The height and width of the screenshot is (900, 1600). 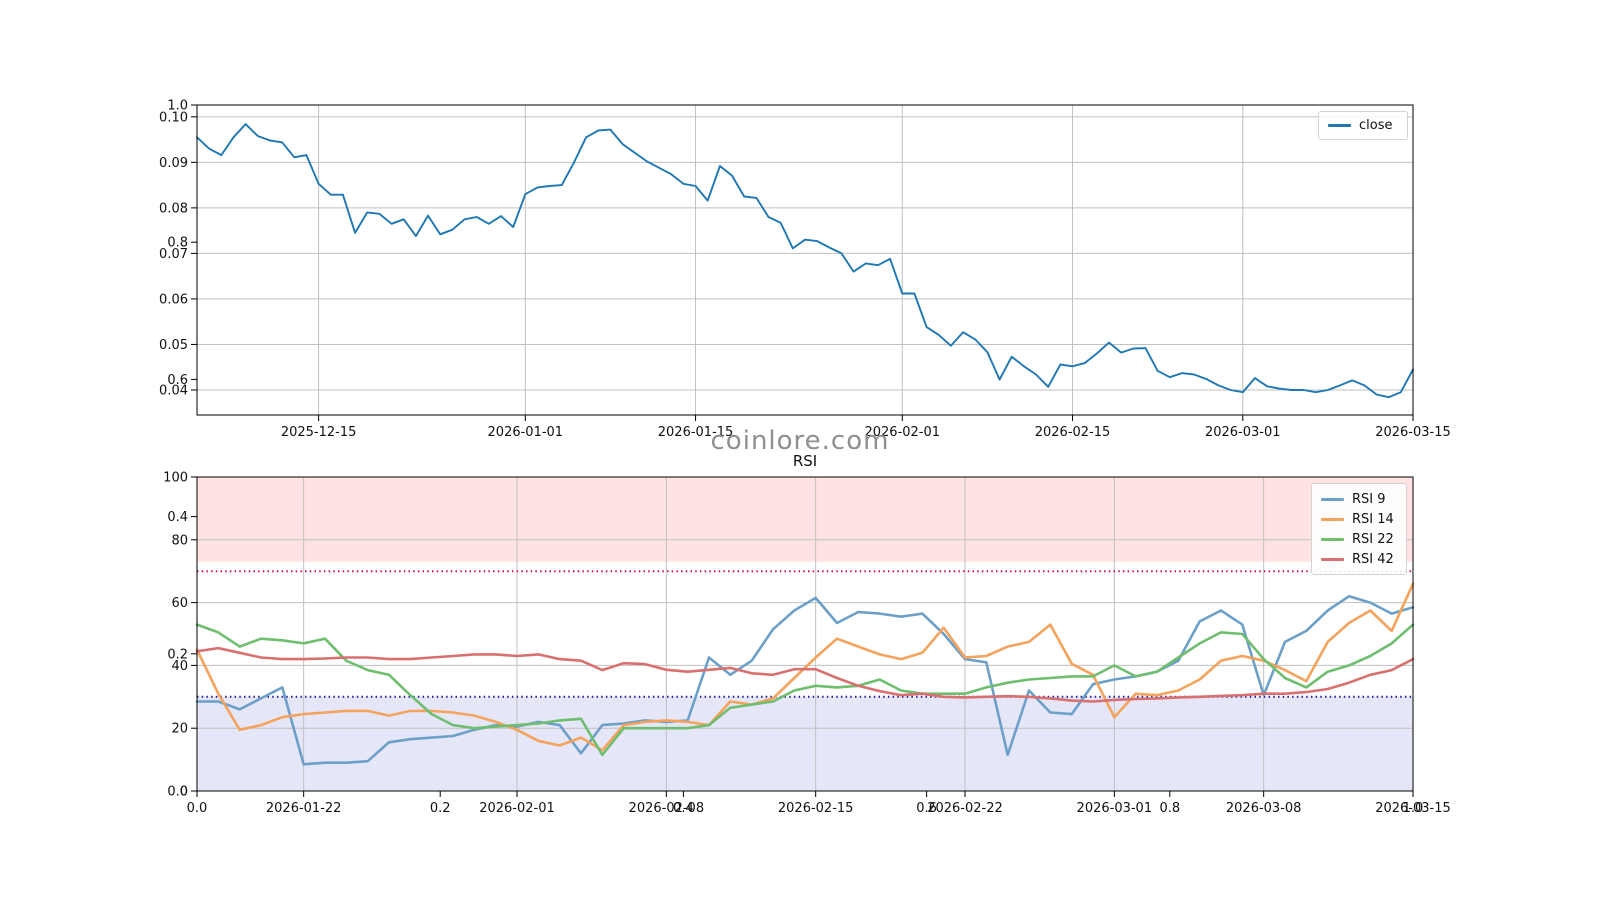 I want to click on rsi-series-rsi-42-line, so click(x=805, y=674).